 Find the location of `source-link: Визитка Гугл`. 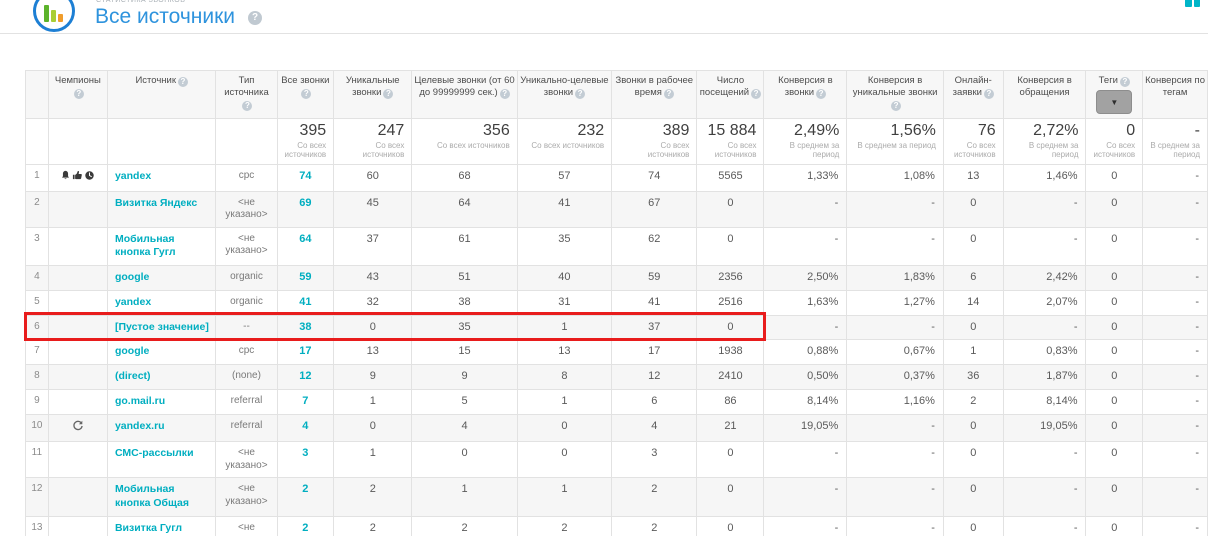

source-link: Визитка Гугл is located at coordinates (148, 527).